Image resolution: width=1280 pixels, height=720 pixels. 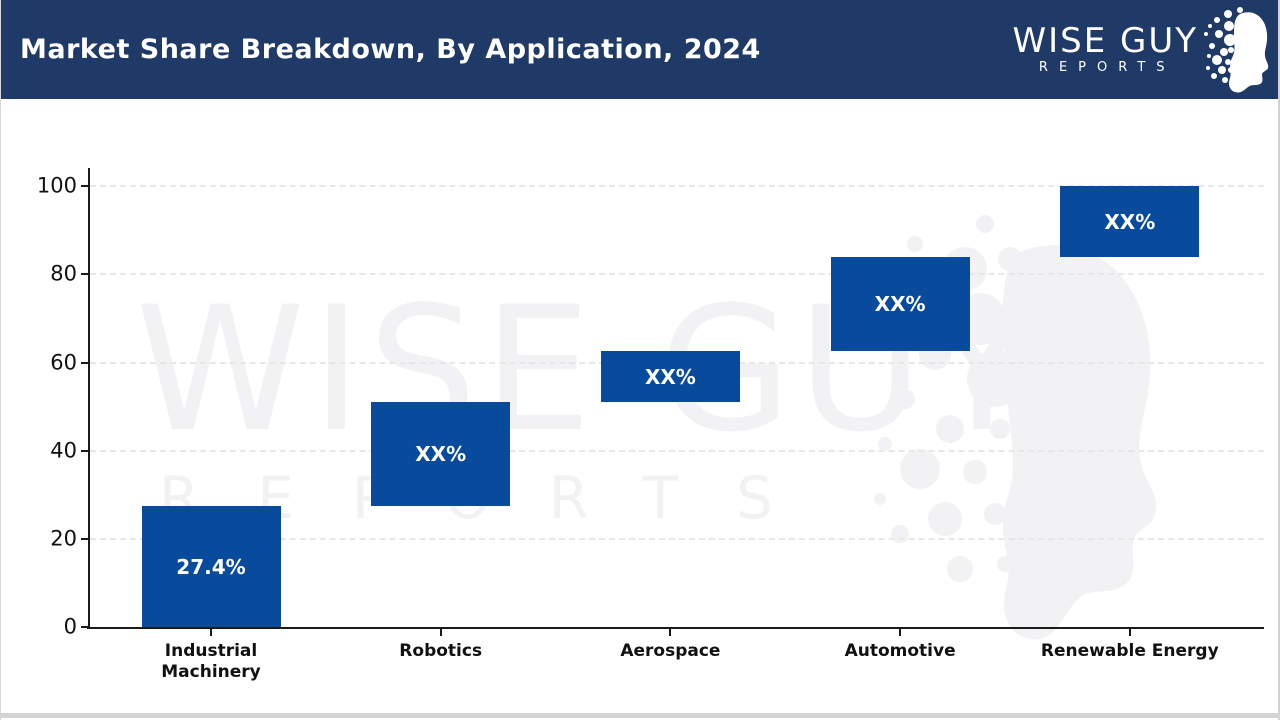 What do you see at coordinates (640, 715) in the screenshot?
I see `bottom-divider` at bounding box center [640, 715].